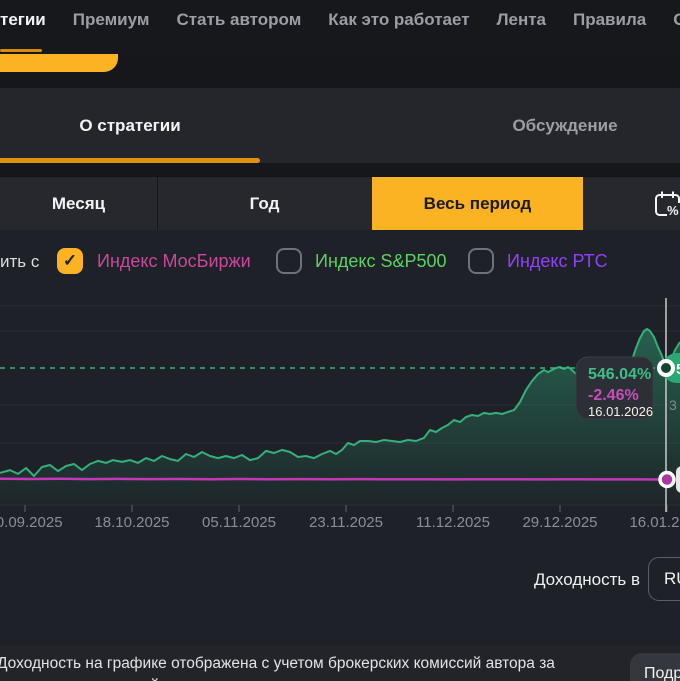 Image resolution: width=680 pixels, height=681 pixels. Describe the element at coordinates (610, 19) in the screenshot. I see `nav-item-rules: Правила` at that location.